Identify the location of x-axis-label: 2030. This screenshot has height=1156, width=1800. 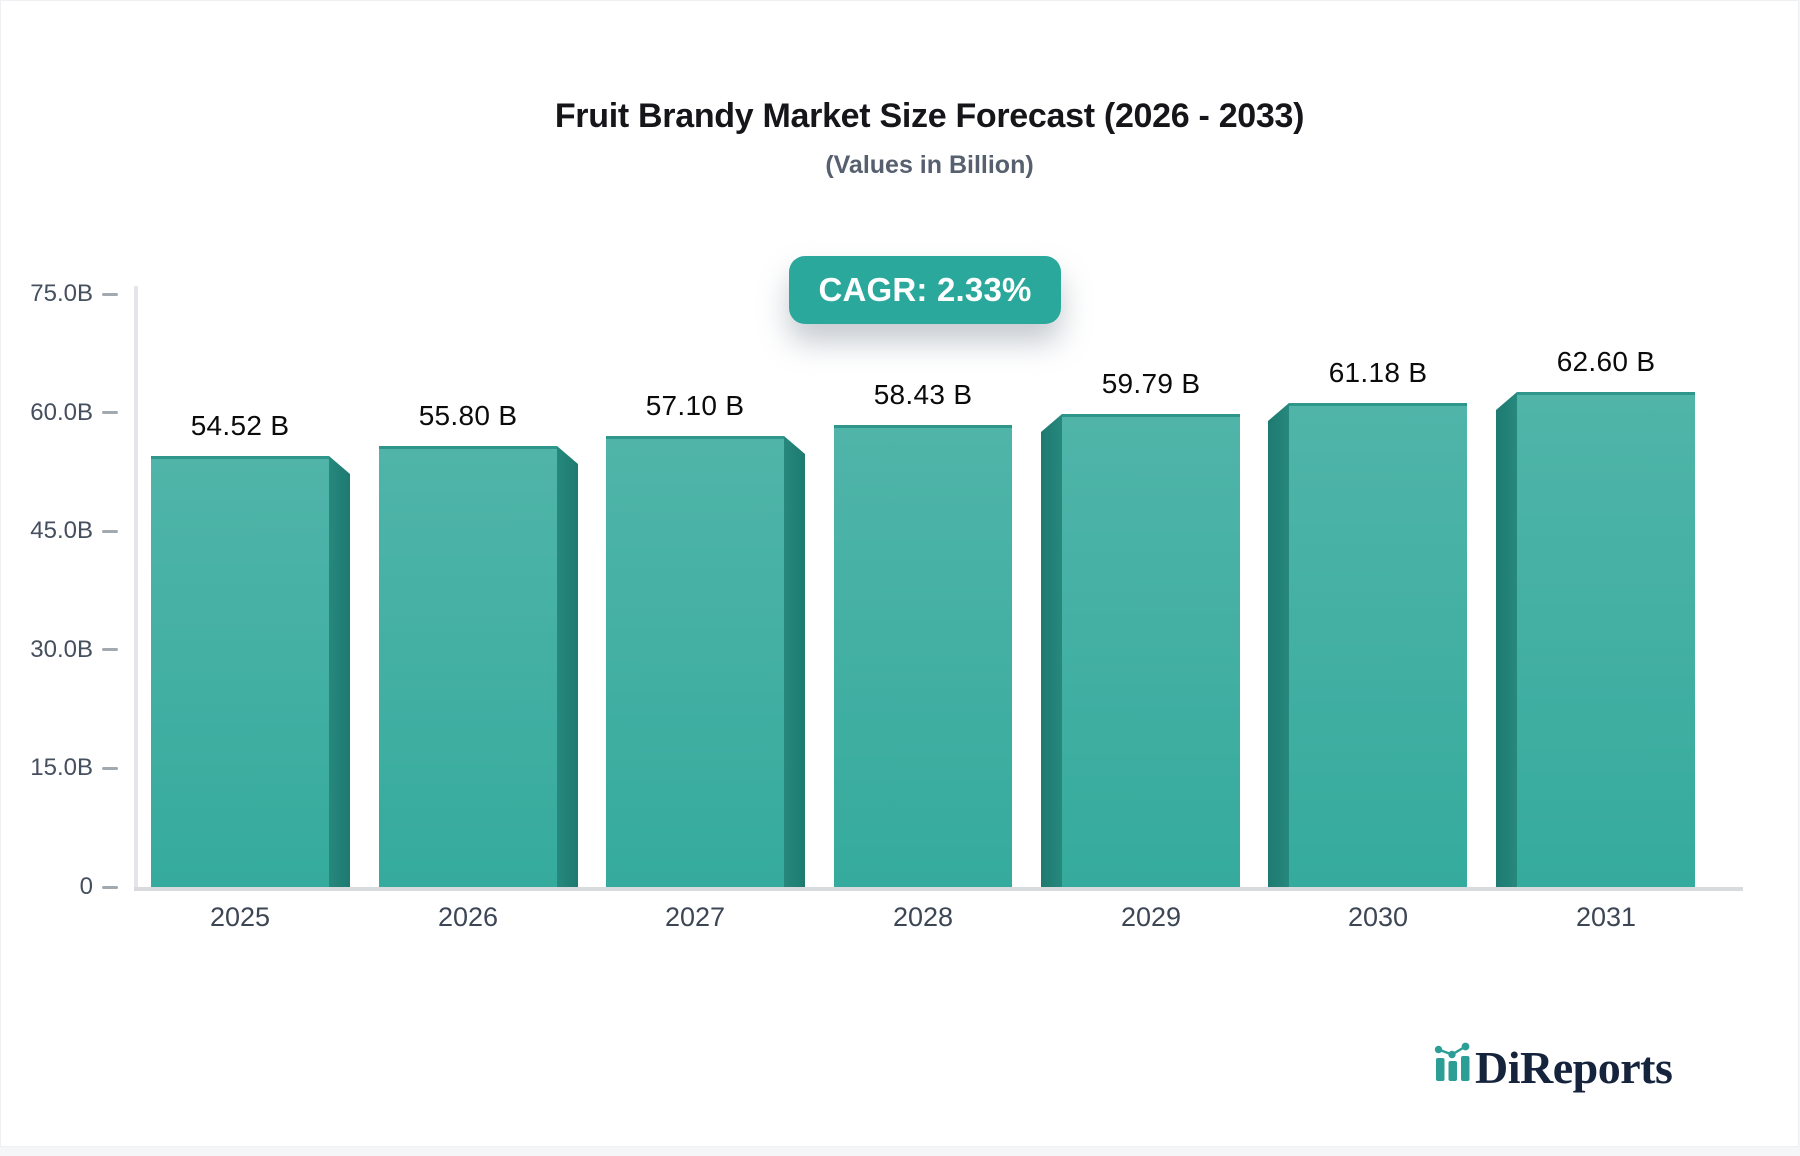
(1378, 917).